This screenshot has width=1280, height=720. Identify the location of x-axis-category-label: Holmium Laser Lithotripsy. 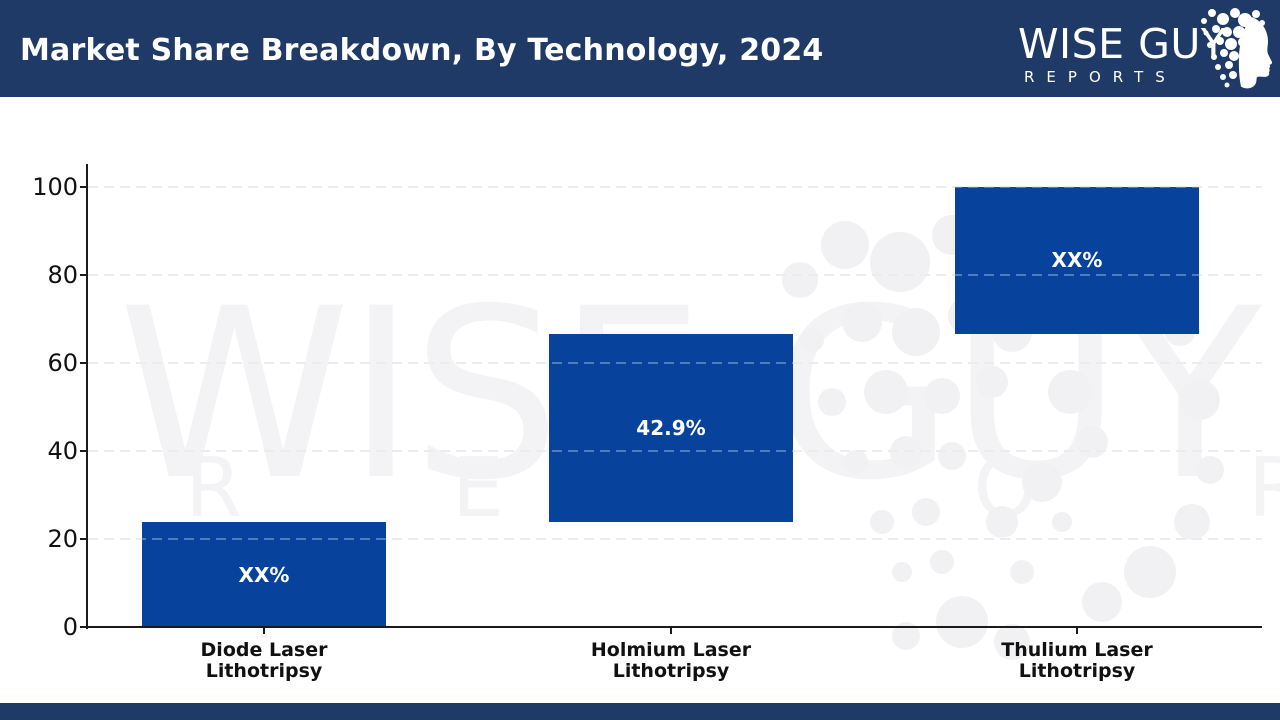
(671, 661).